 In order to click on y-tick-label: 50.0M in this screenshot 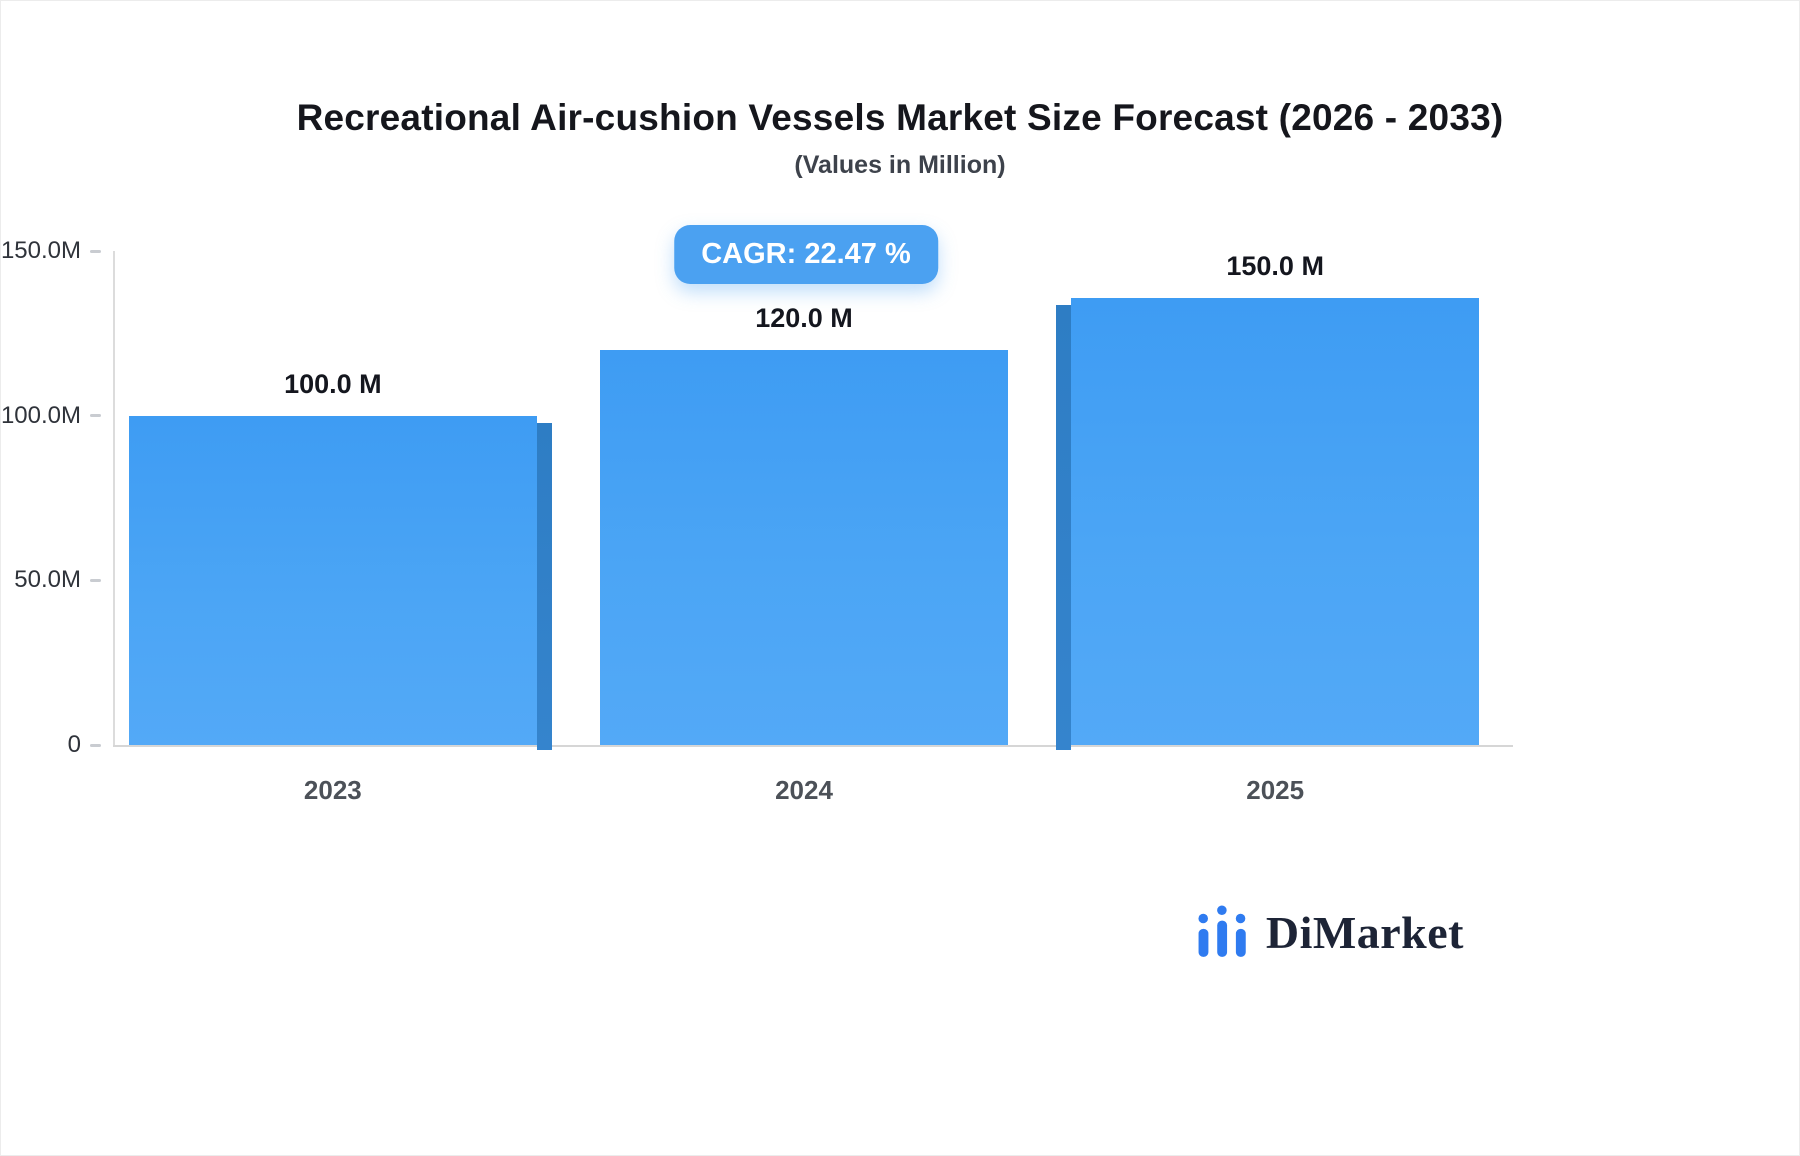, I will do `click(47, 580)`.